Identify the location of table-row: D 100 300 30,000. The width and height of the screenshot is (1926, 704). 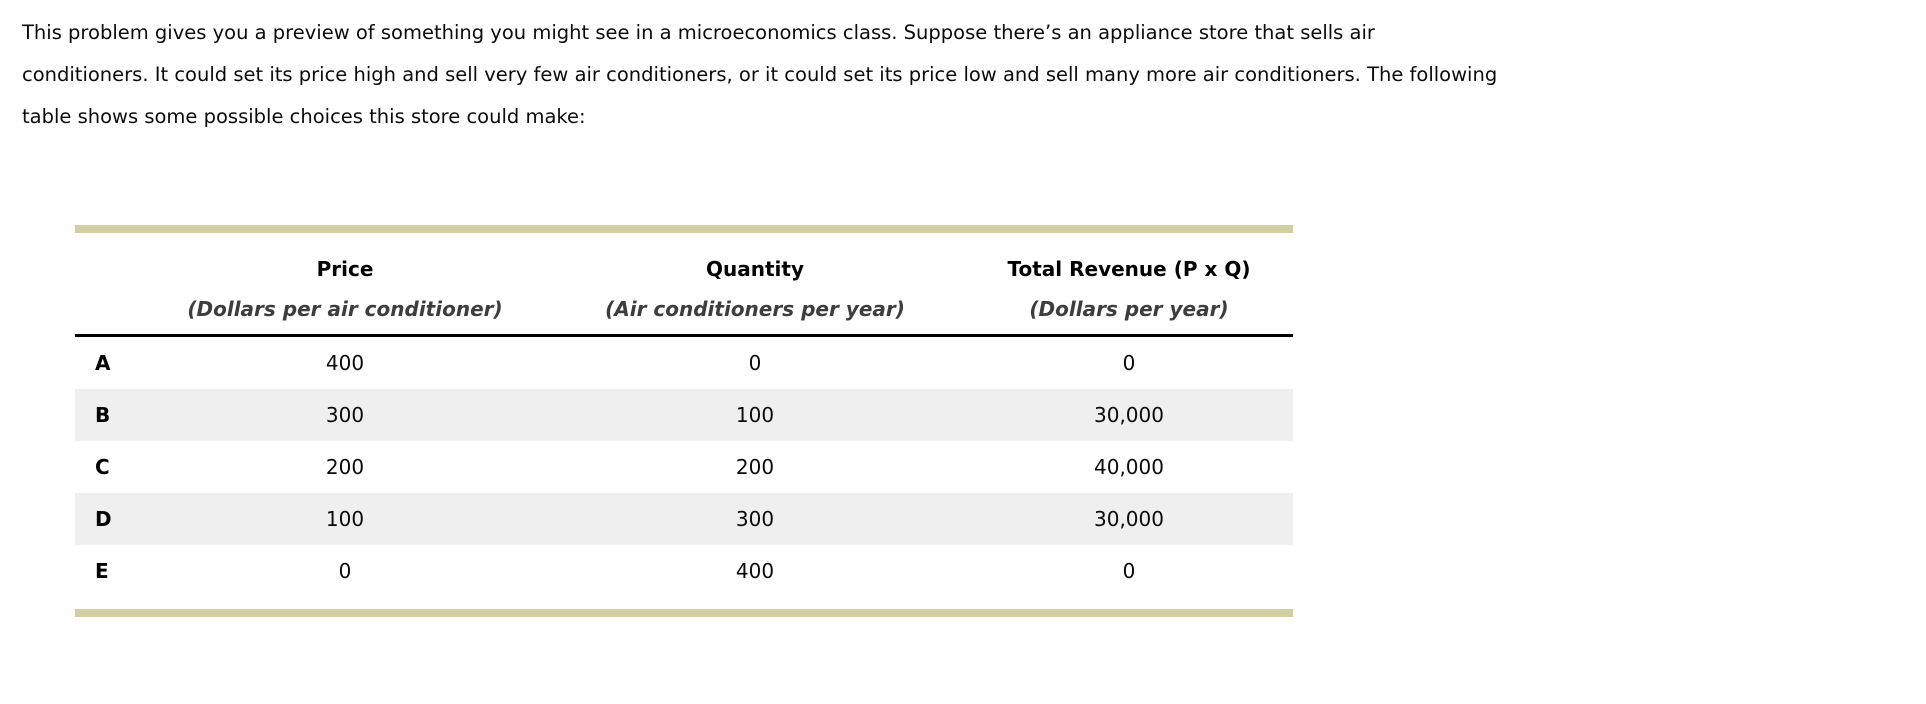
(684, 519).